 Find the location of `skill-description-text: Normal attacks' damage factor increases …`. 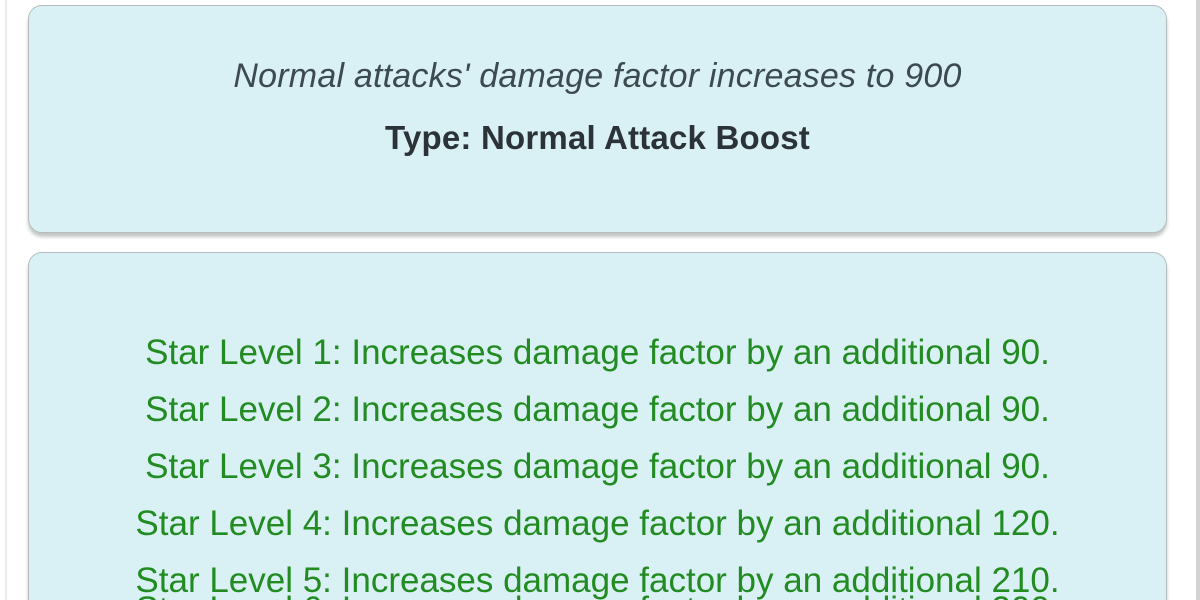

skill-description-text: Normal attacks' damage factor increases … is located at coordinates (597, 76).